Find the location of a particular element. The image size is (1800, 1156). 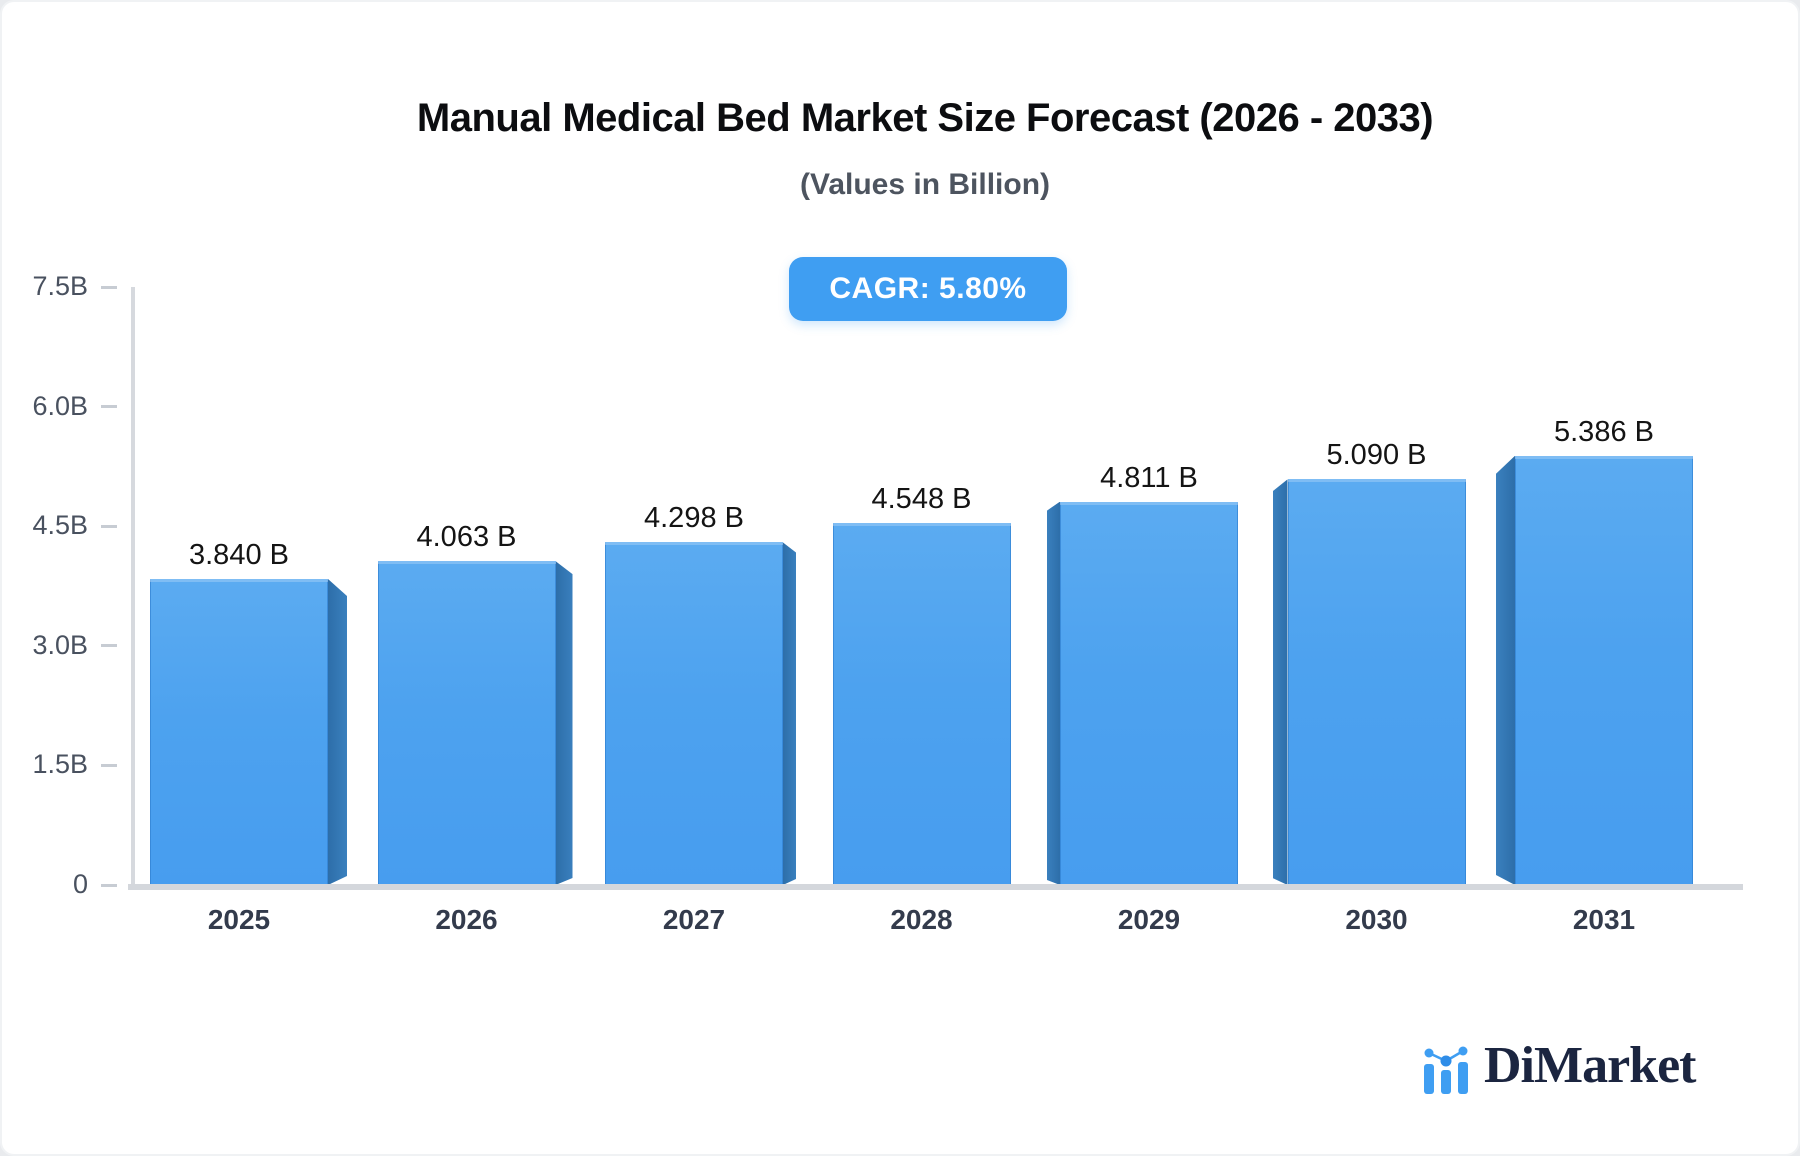

bar-side-face-2030 is located at coordinates (1280, 682).